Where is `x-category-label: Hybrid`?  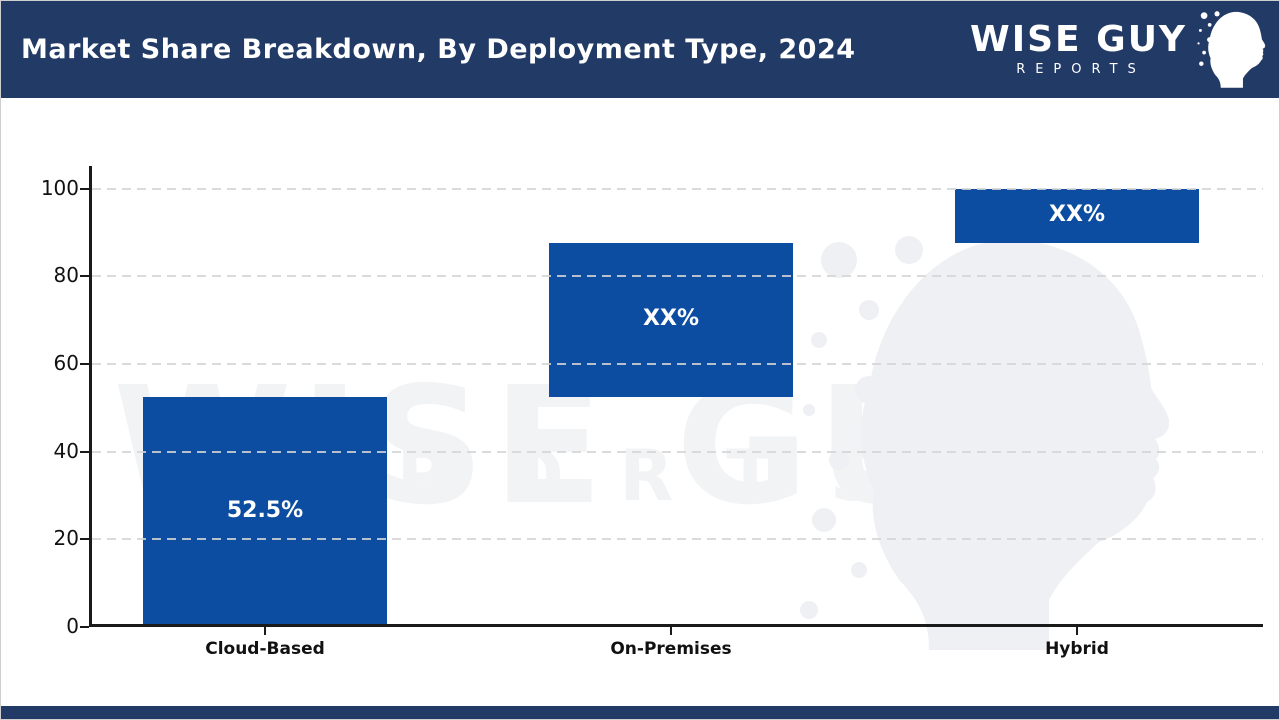 x-category-label: Hybrid is located at coordinates (1077, 649).